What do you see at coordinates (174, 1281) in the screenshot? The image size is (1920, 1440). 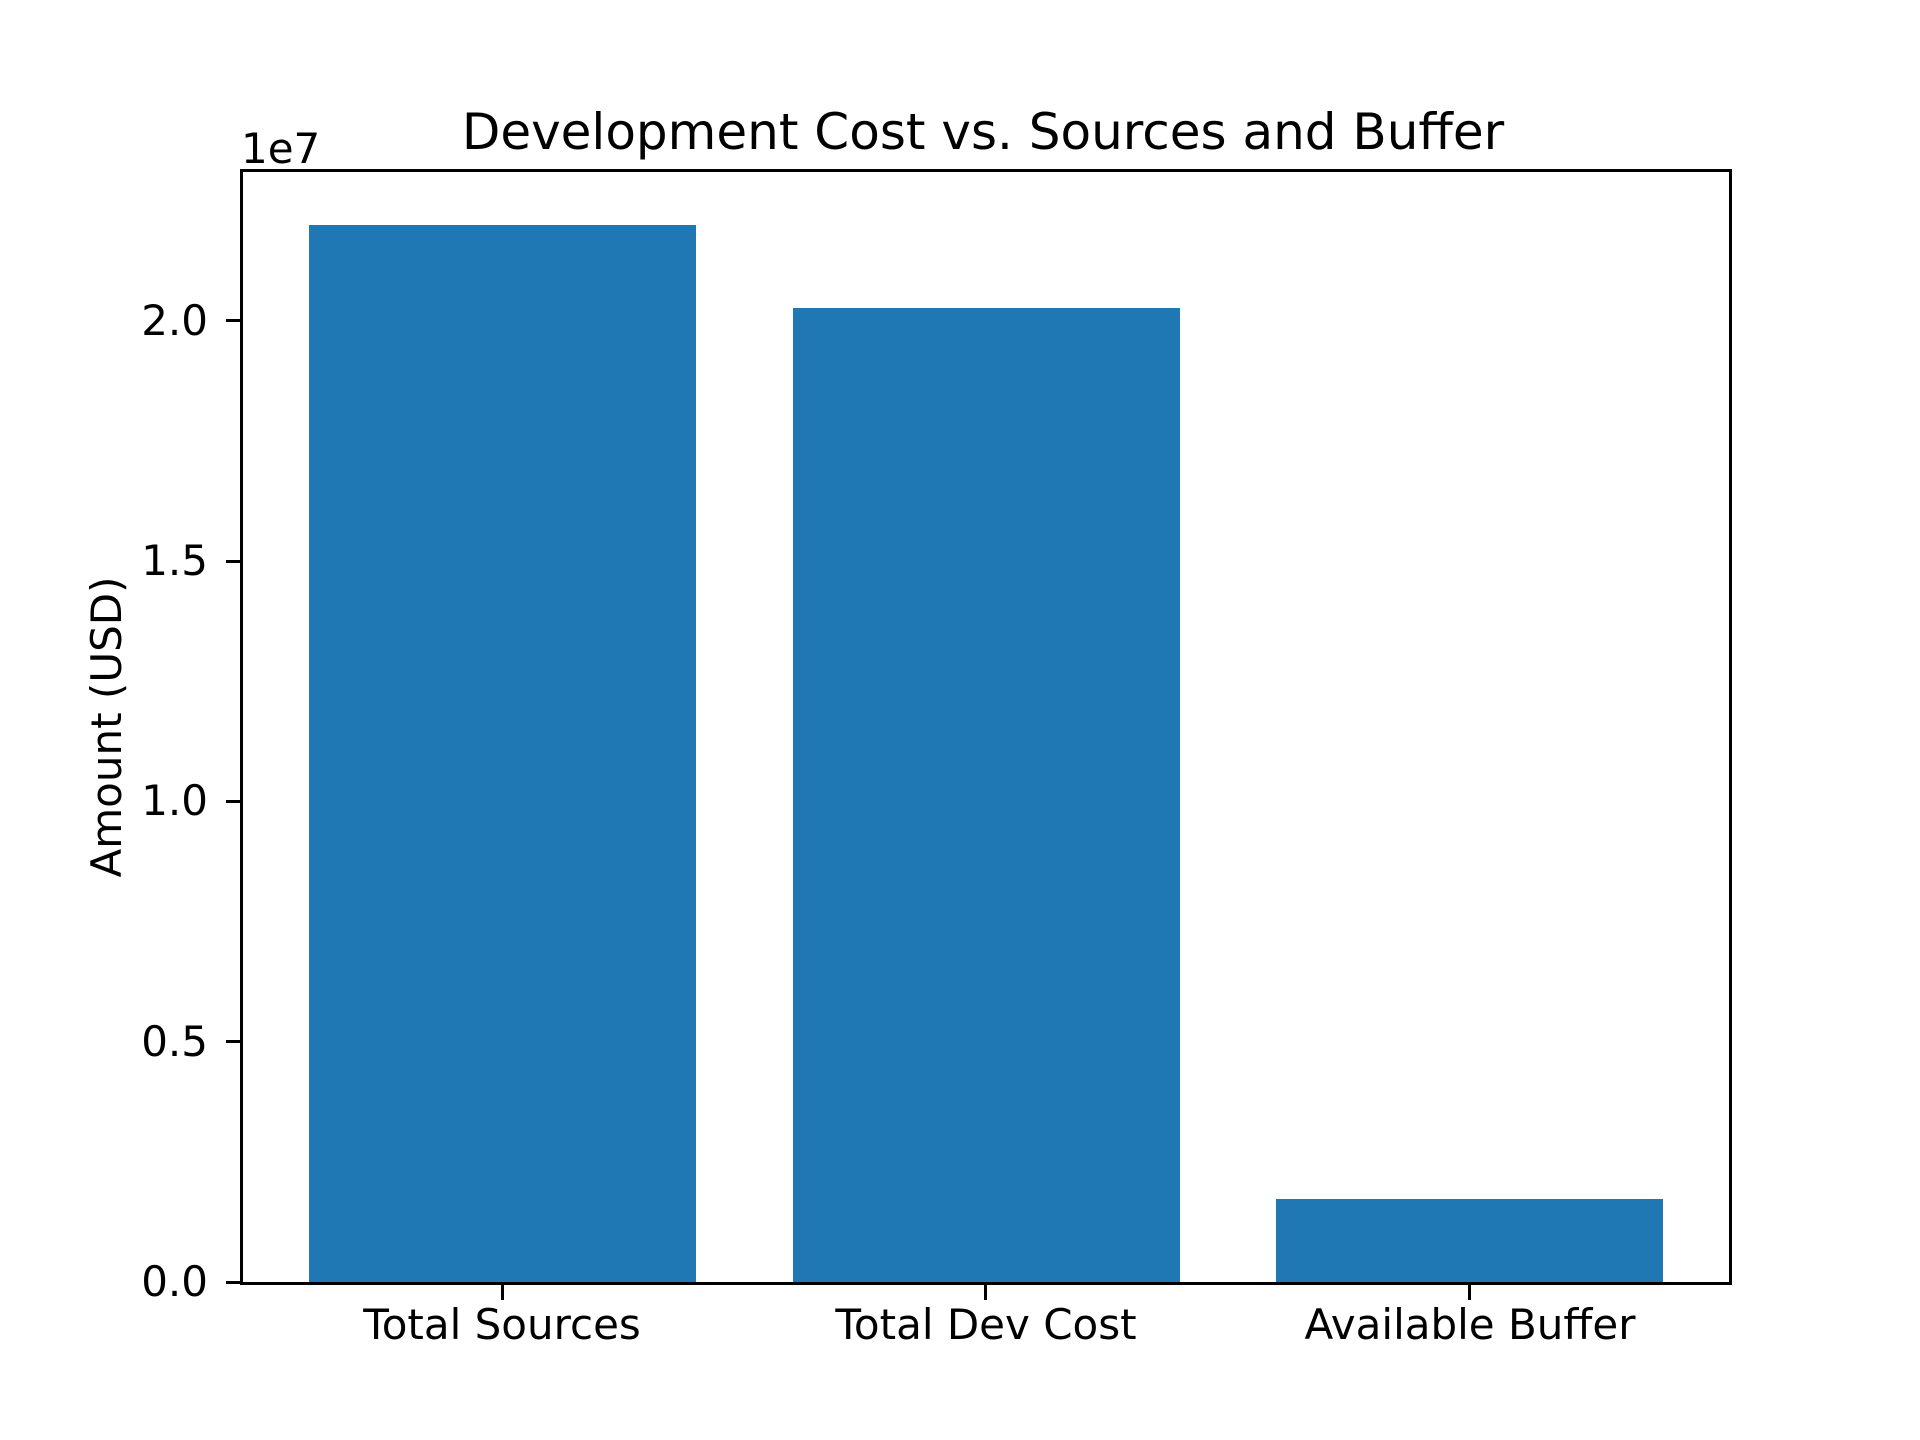 I see `y-tick-label: 0.0` at bounding box center [174, 1281].